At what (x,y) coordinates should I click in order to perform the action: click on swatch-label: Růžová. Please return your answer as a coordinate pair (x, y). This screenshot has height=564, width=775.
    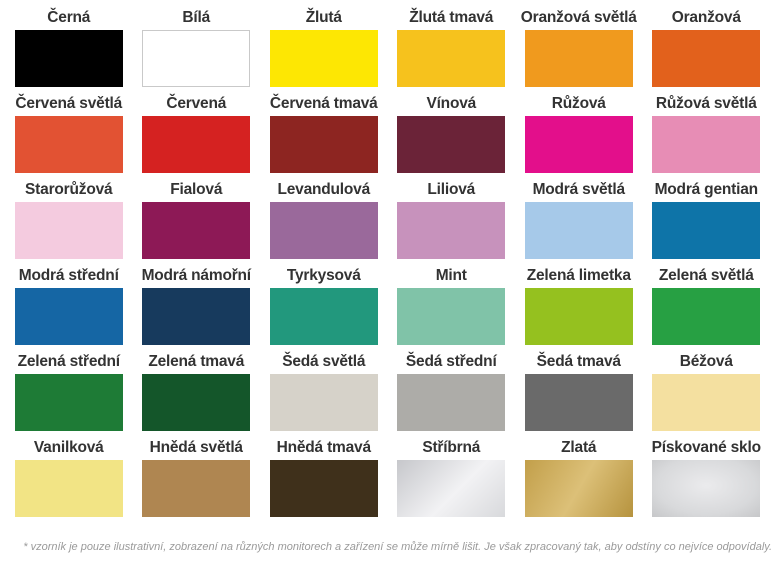
    Looking at the image, I should click on (578, 103).